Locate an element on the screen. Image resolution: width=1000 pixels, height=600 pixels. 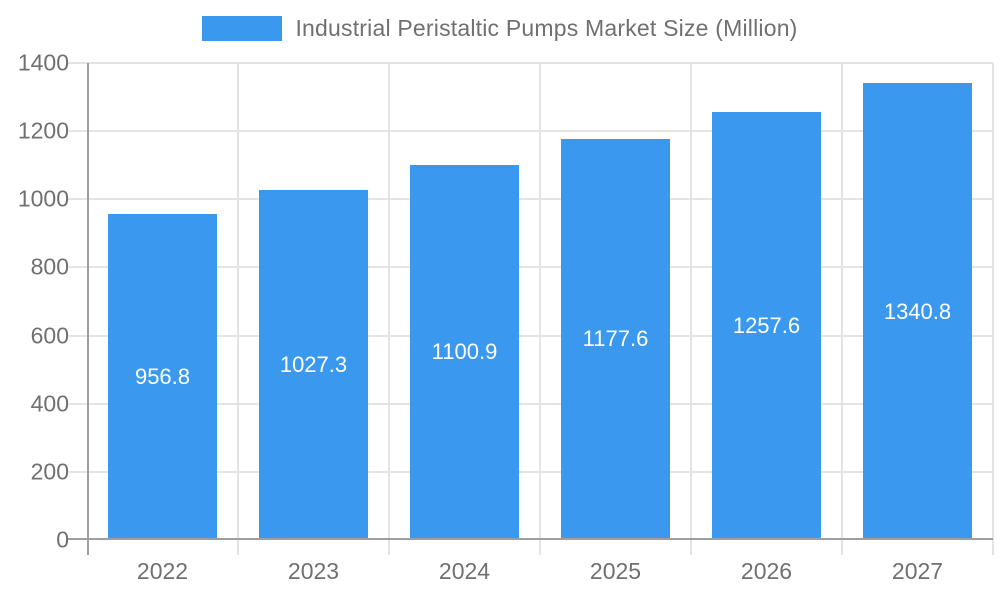
bar-value-label: 1257.6 is located at coordinates (766, 325).